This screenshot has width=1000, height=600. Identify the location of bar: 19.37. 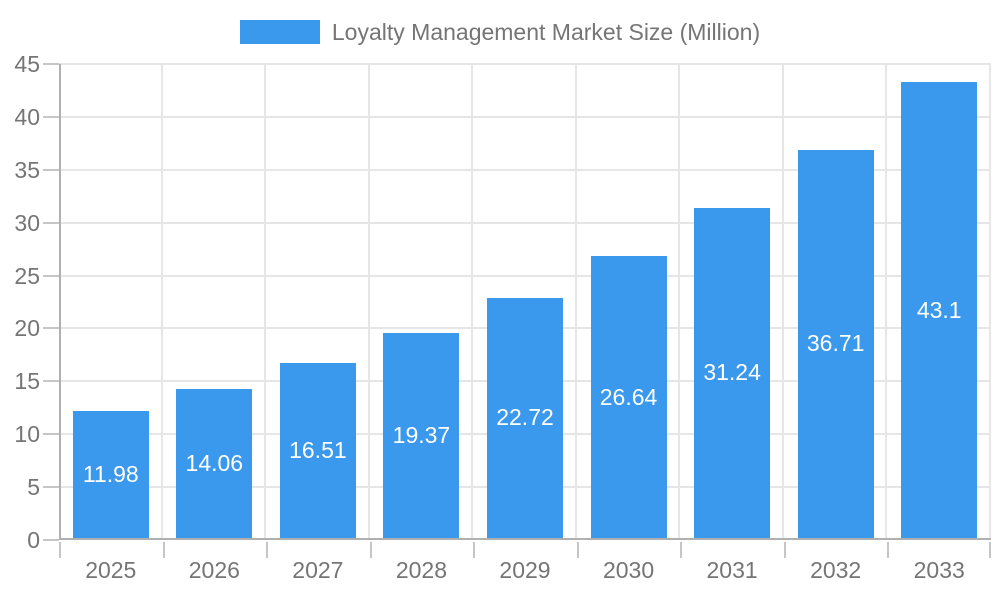
(421, 435).